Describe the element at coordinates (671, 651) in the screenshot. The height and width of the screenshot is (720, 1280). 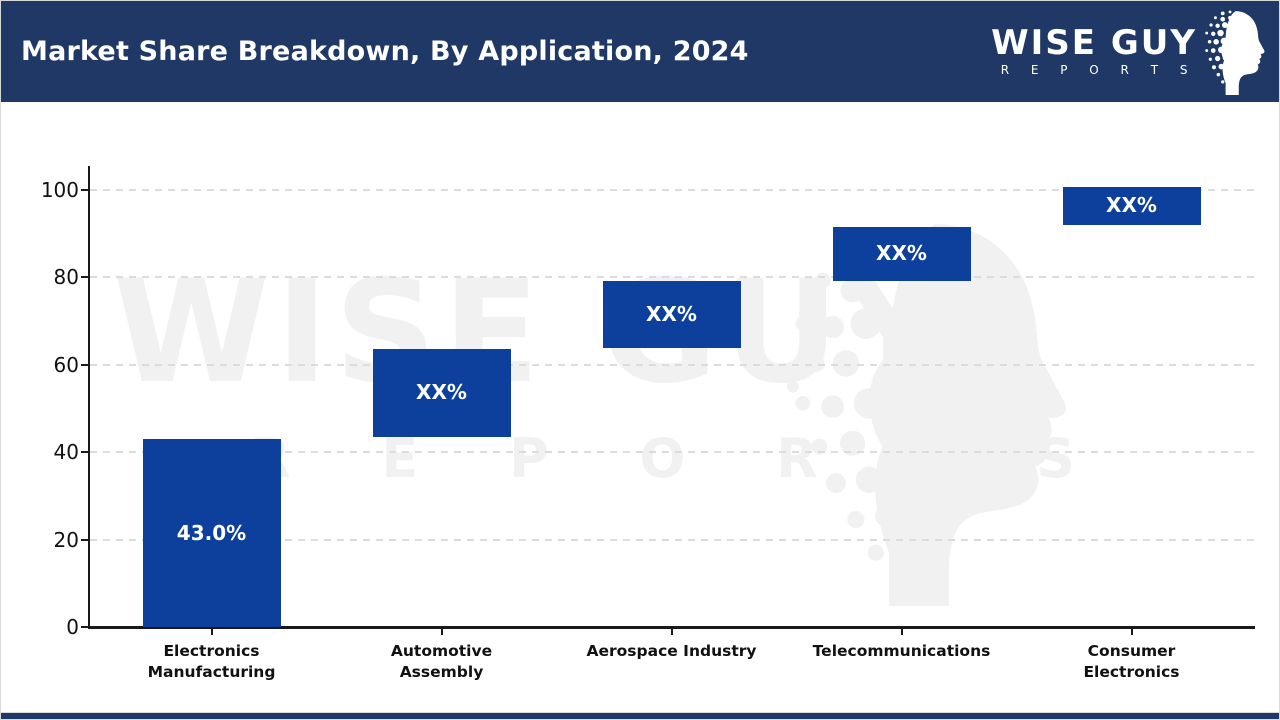
I see `x-category-label: Aerospace Industry` at that location.